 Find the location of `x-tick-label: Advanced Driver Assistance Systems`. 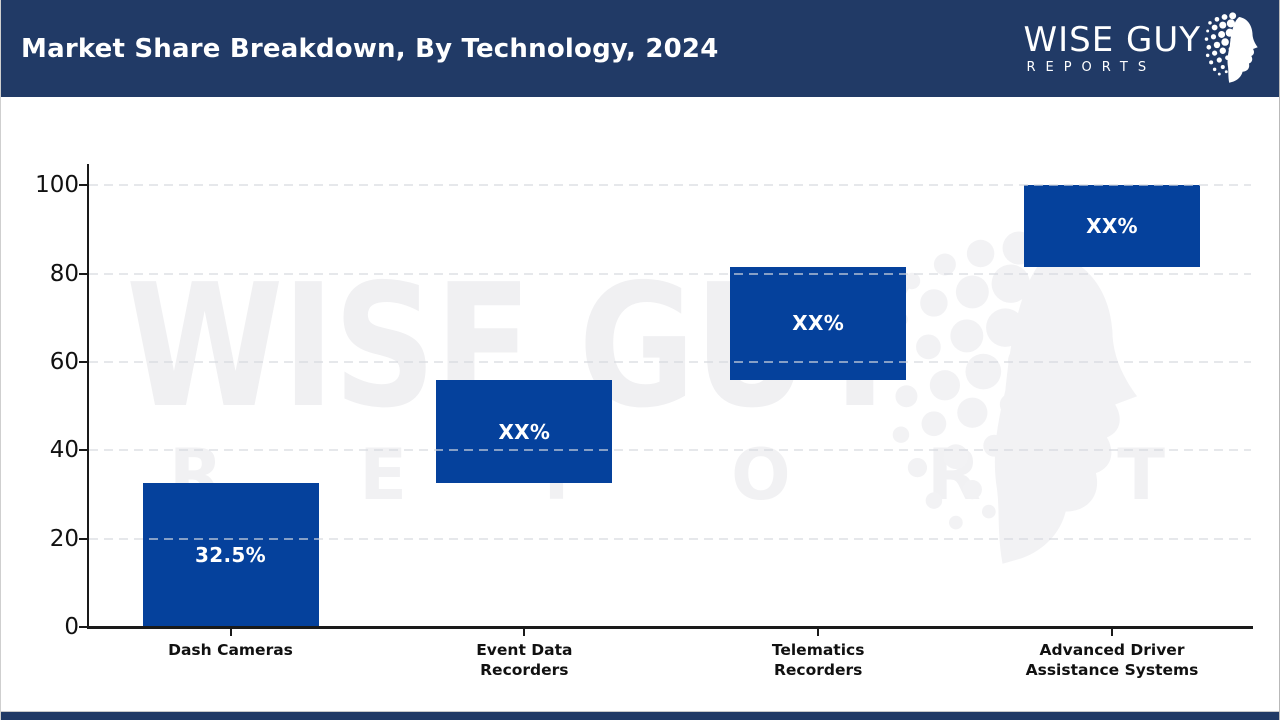

x-tick-label: Advanced Driver Assistance Systems is located at coordinates (1112, 660).